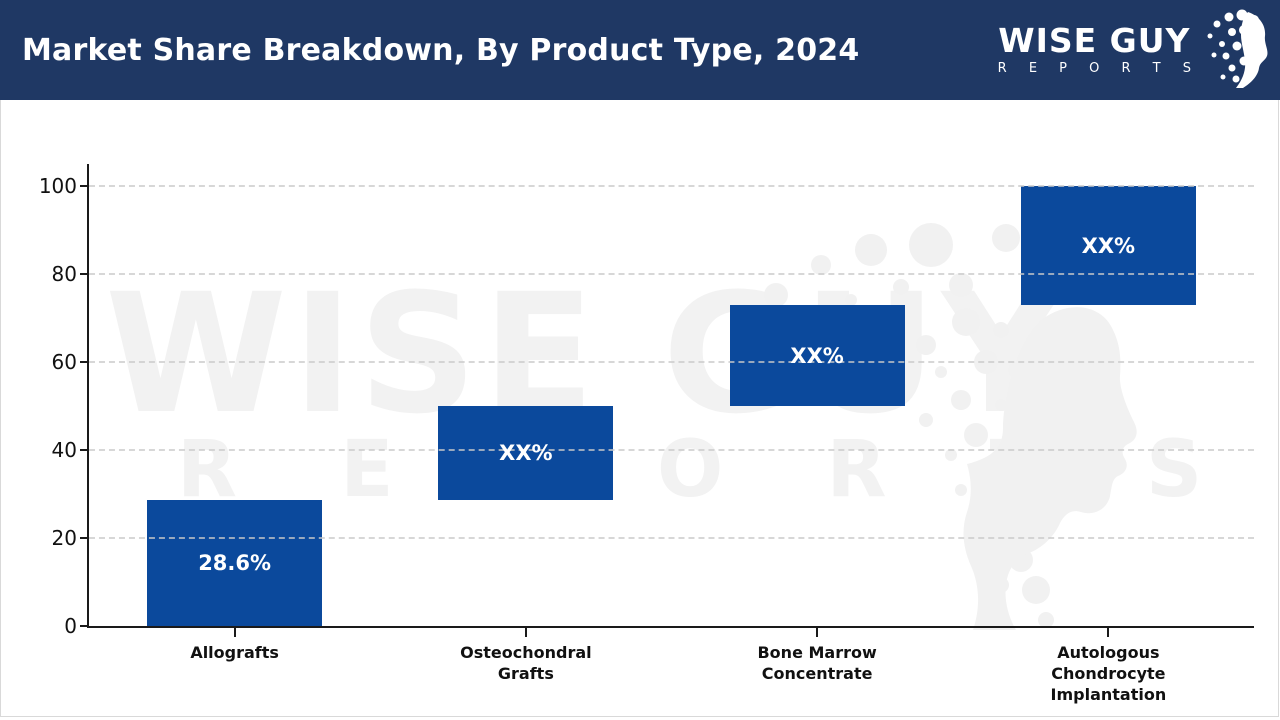 The width and height of the screenshot is (1280, 720). Describe the element at coordinates (670, 627) in the screenshot. I see `x-axis-line` at that location.